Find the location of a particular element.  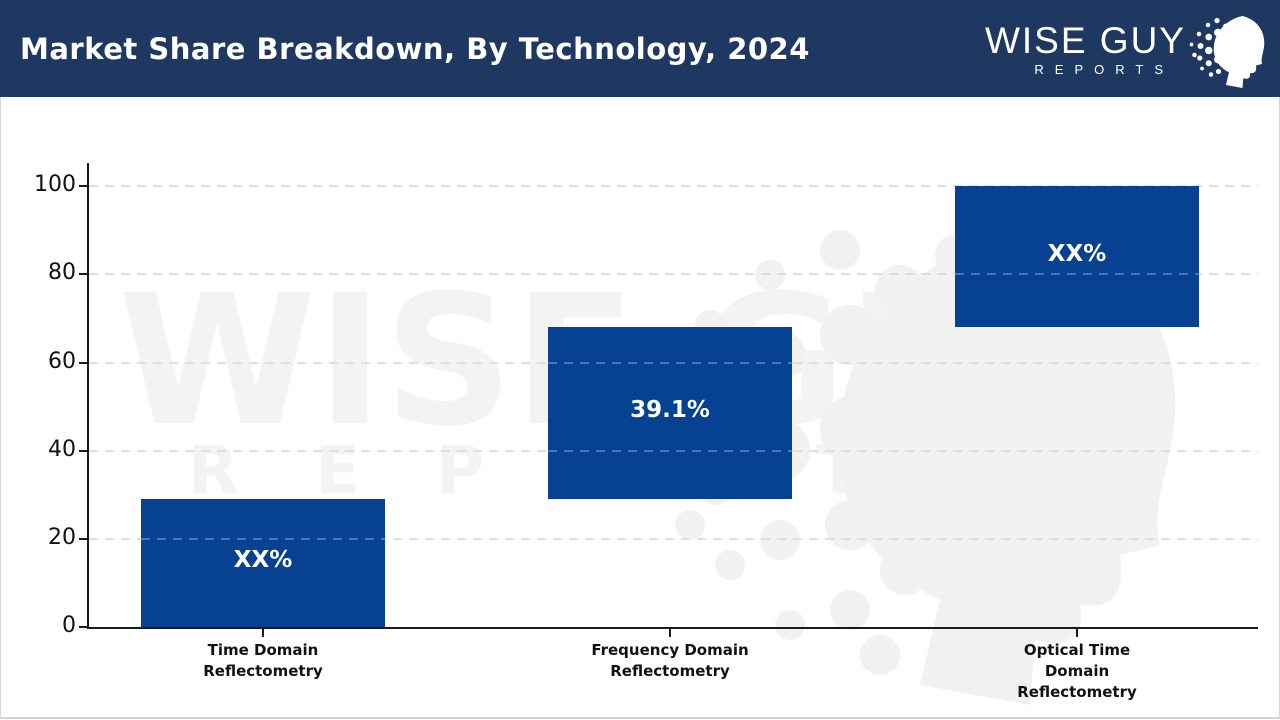

x-tick-label-line: Time Domain is located at coordinates (263, 650).